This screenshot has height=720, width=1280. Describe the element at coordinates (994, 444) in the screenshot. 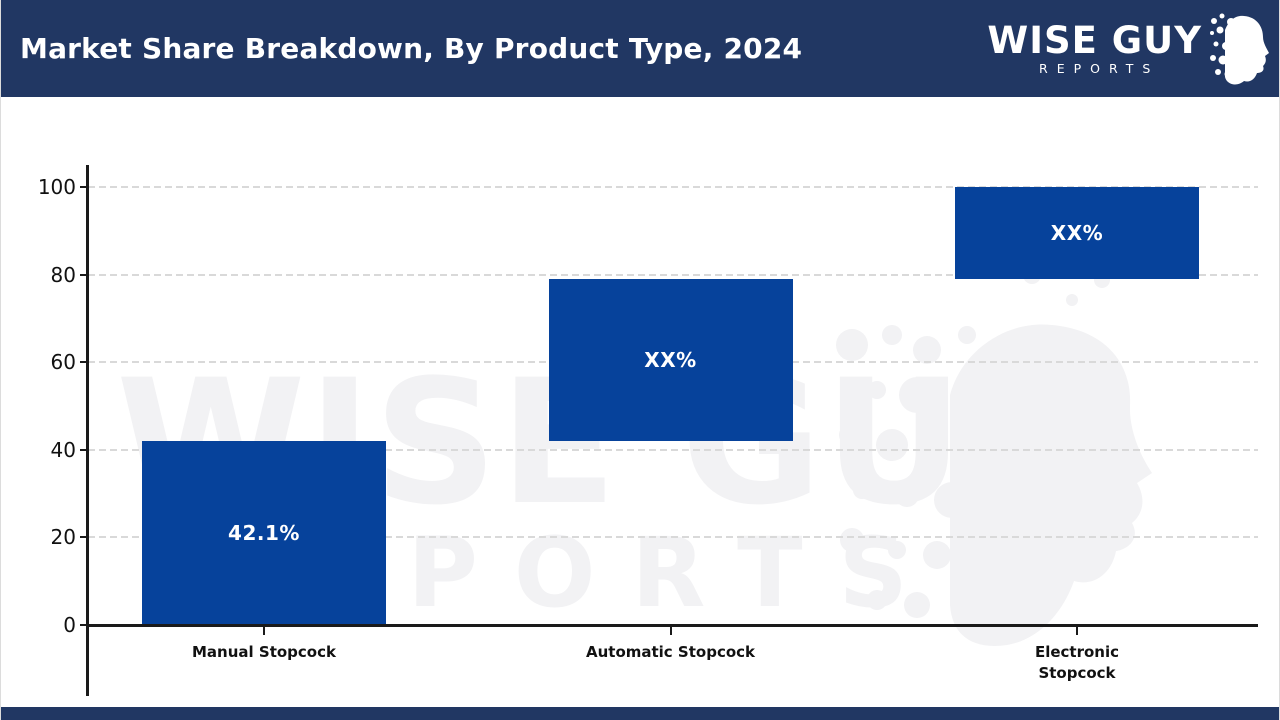

I see `watermark-face` at that location.